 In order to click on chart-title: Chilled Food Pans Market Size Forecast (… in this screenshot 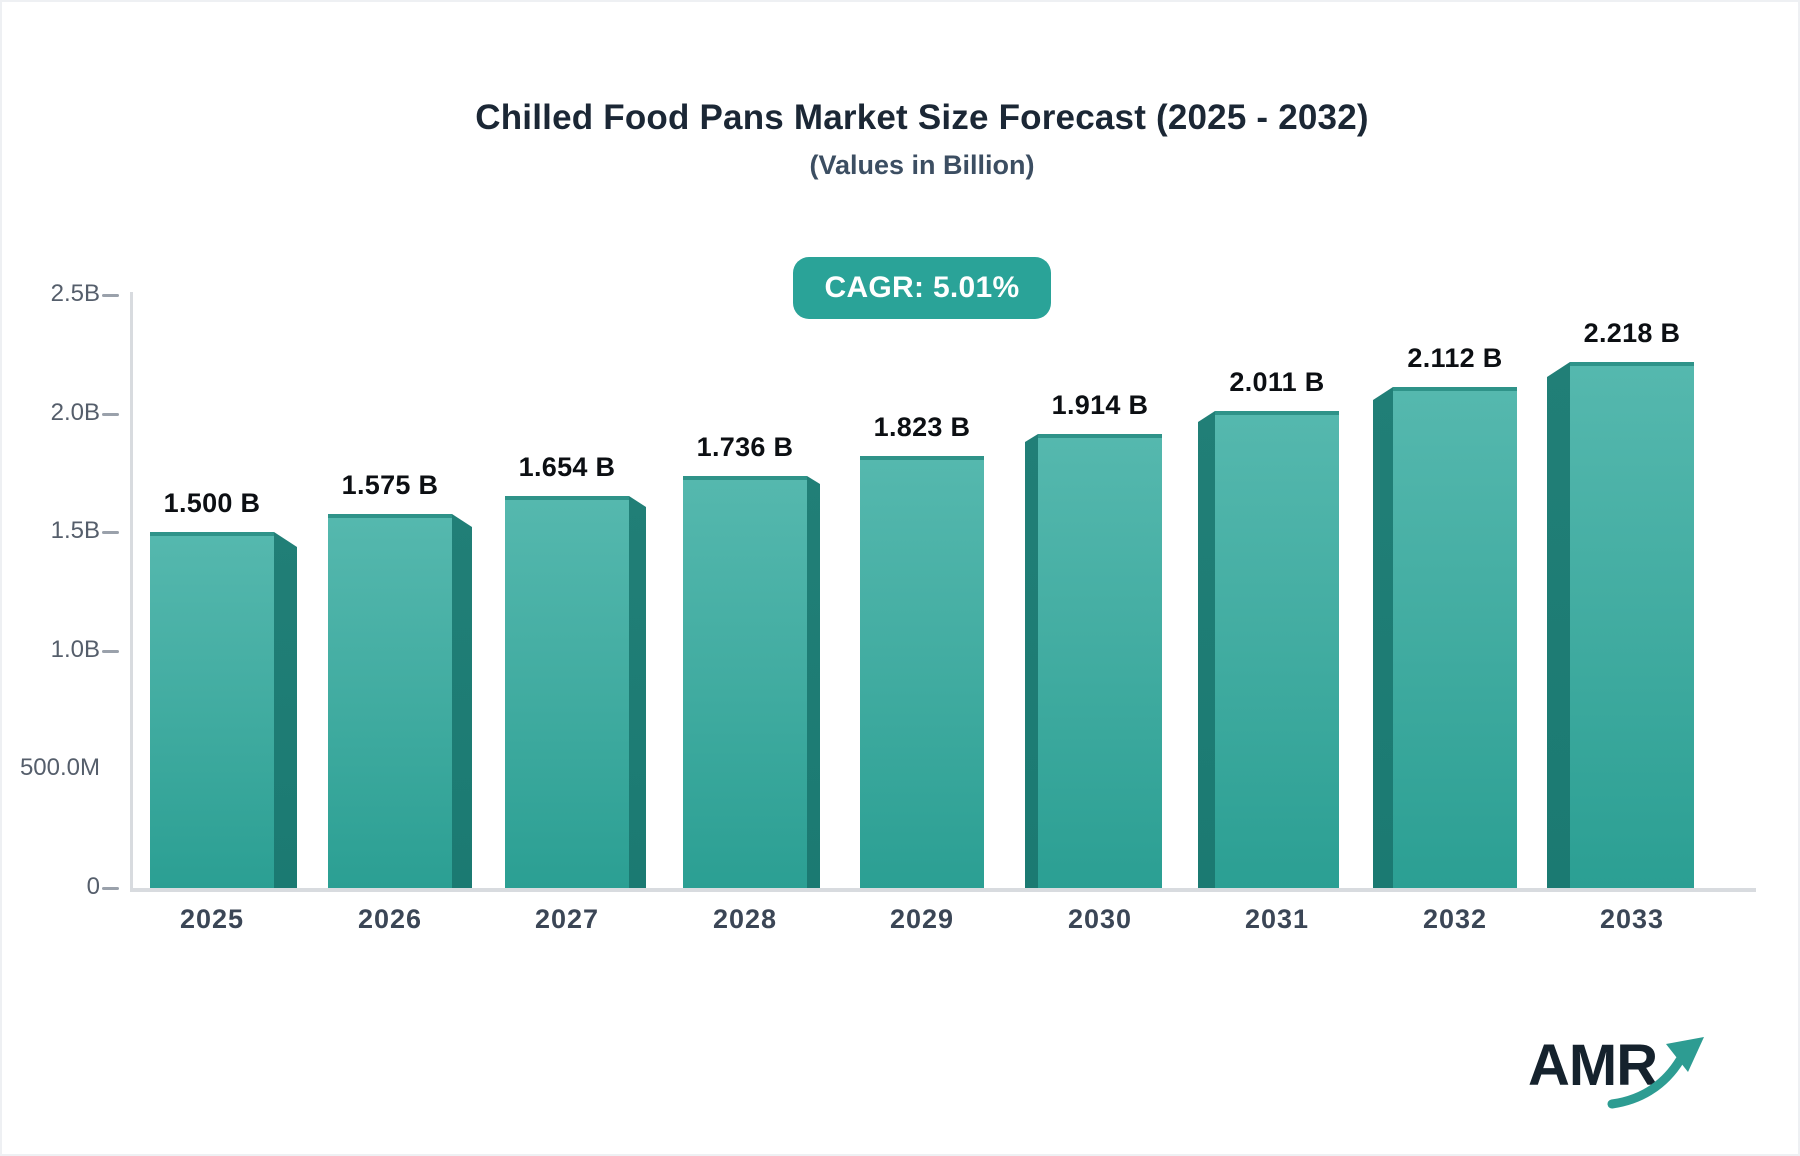, I will do `click(922, 117)`.